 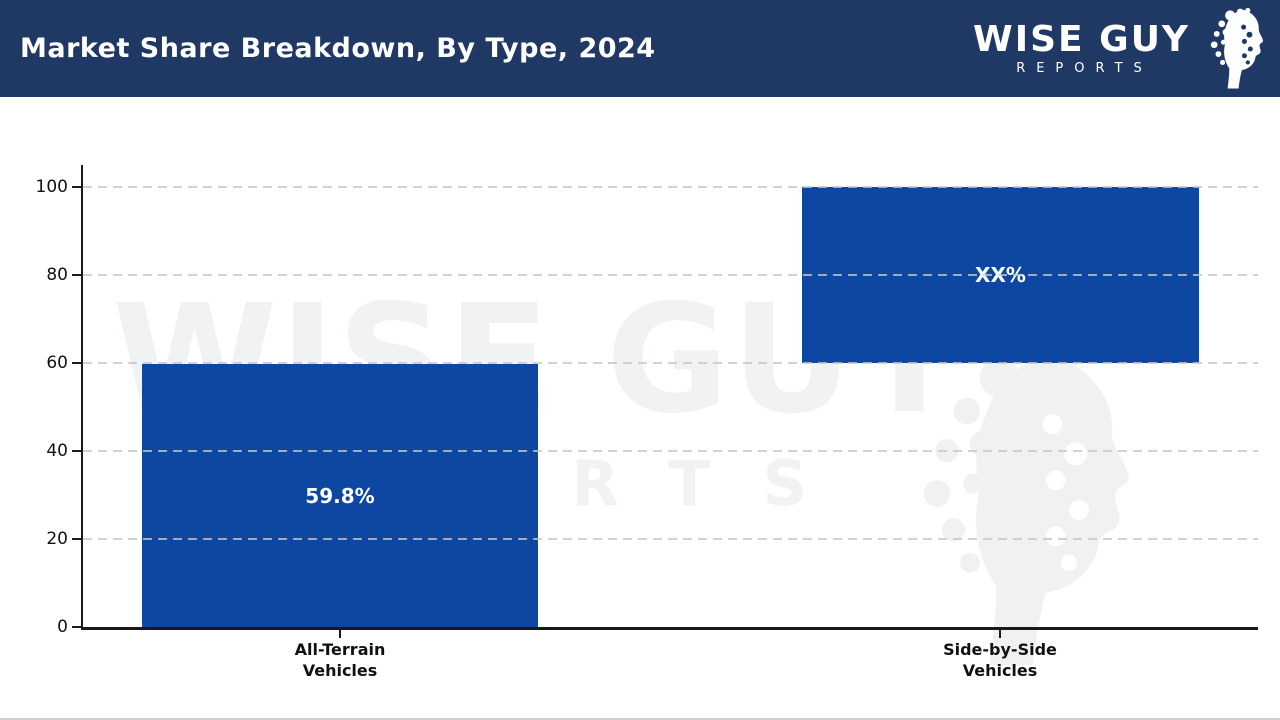 I want to click on y-tick-label: 60, so click(x=57, y=363).